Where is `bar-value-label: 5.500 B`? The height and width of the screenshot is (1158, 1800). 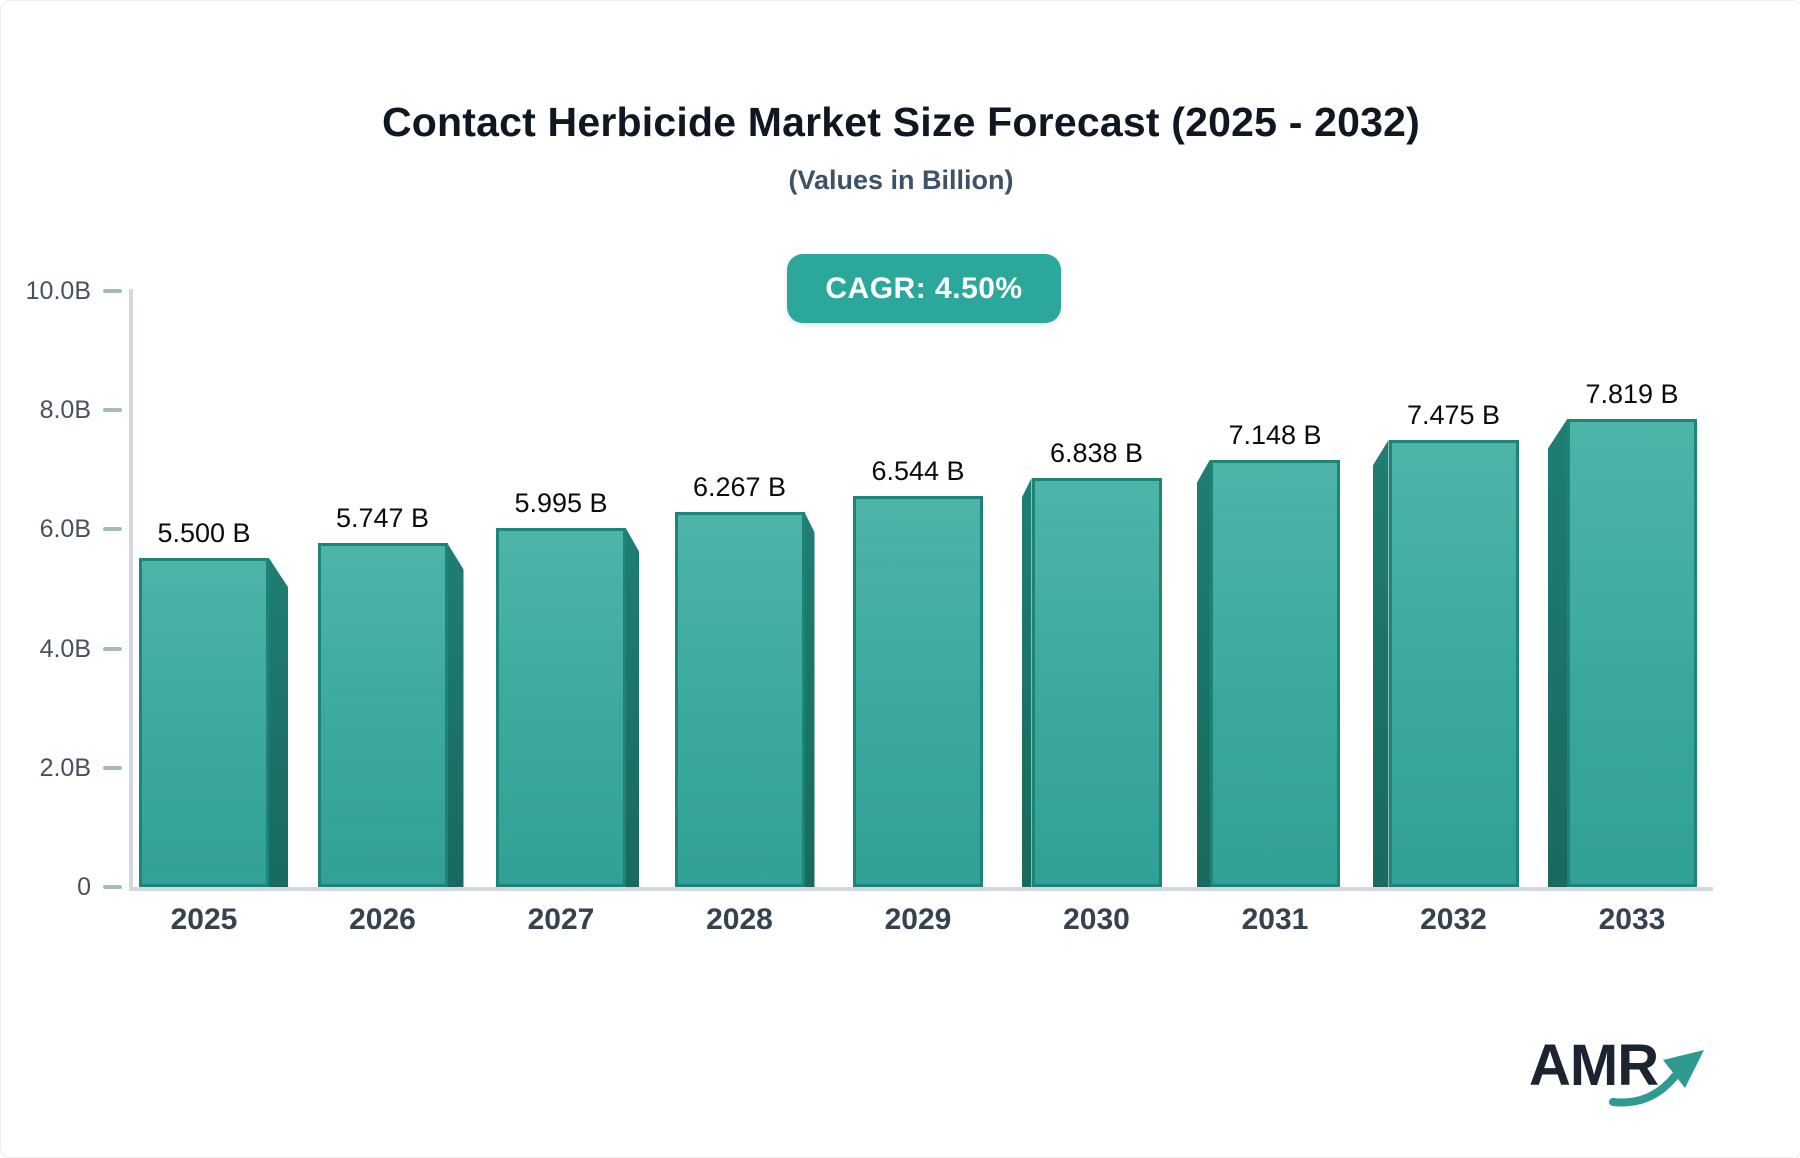
bar-value-label: 5.500 B is located at coordinates (204, 533).